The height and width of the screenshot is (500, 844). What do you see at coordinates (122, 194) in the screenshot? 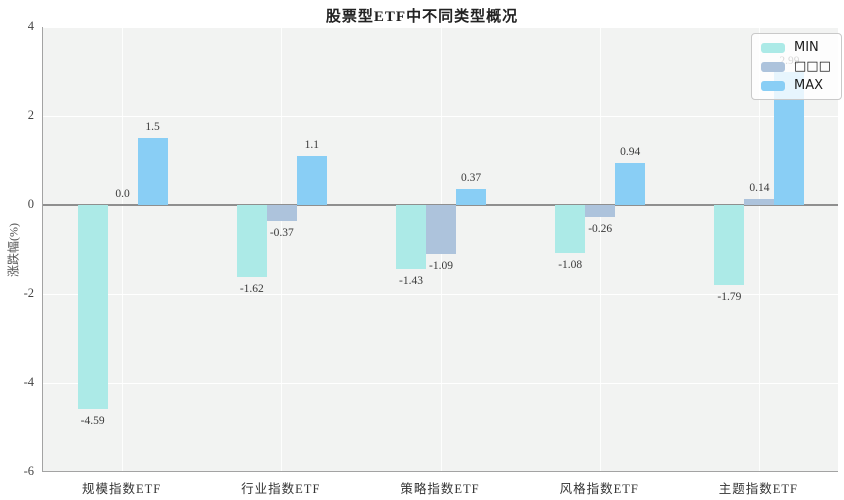
I see `value-label: 0.0` at bounding box center [122, 194].